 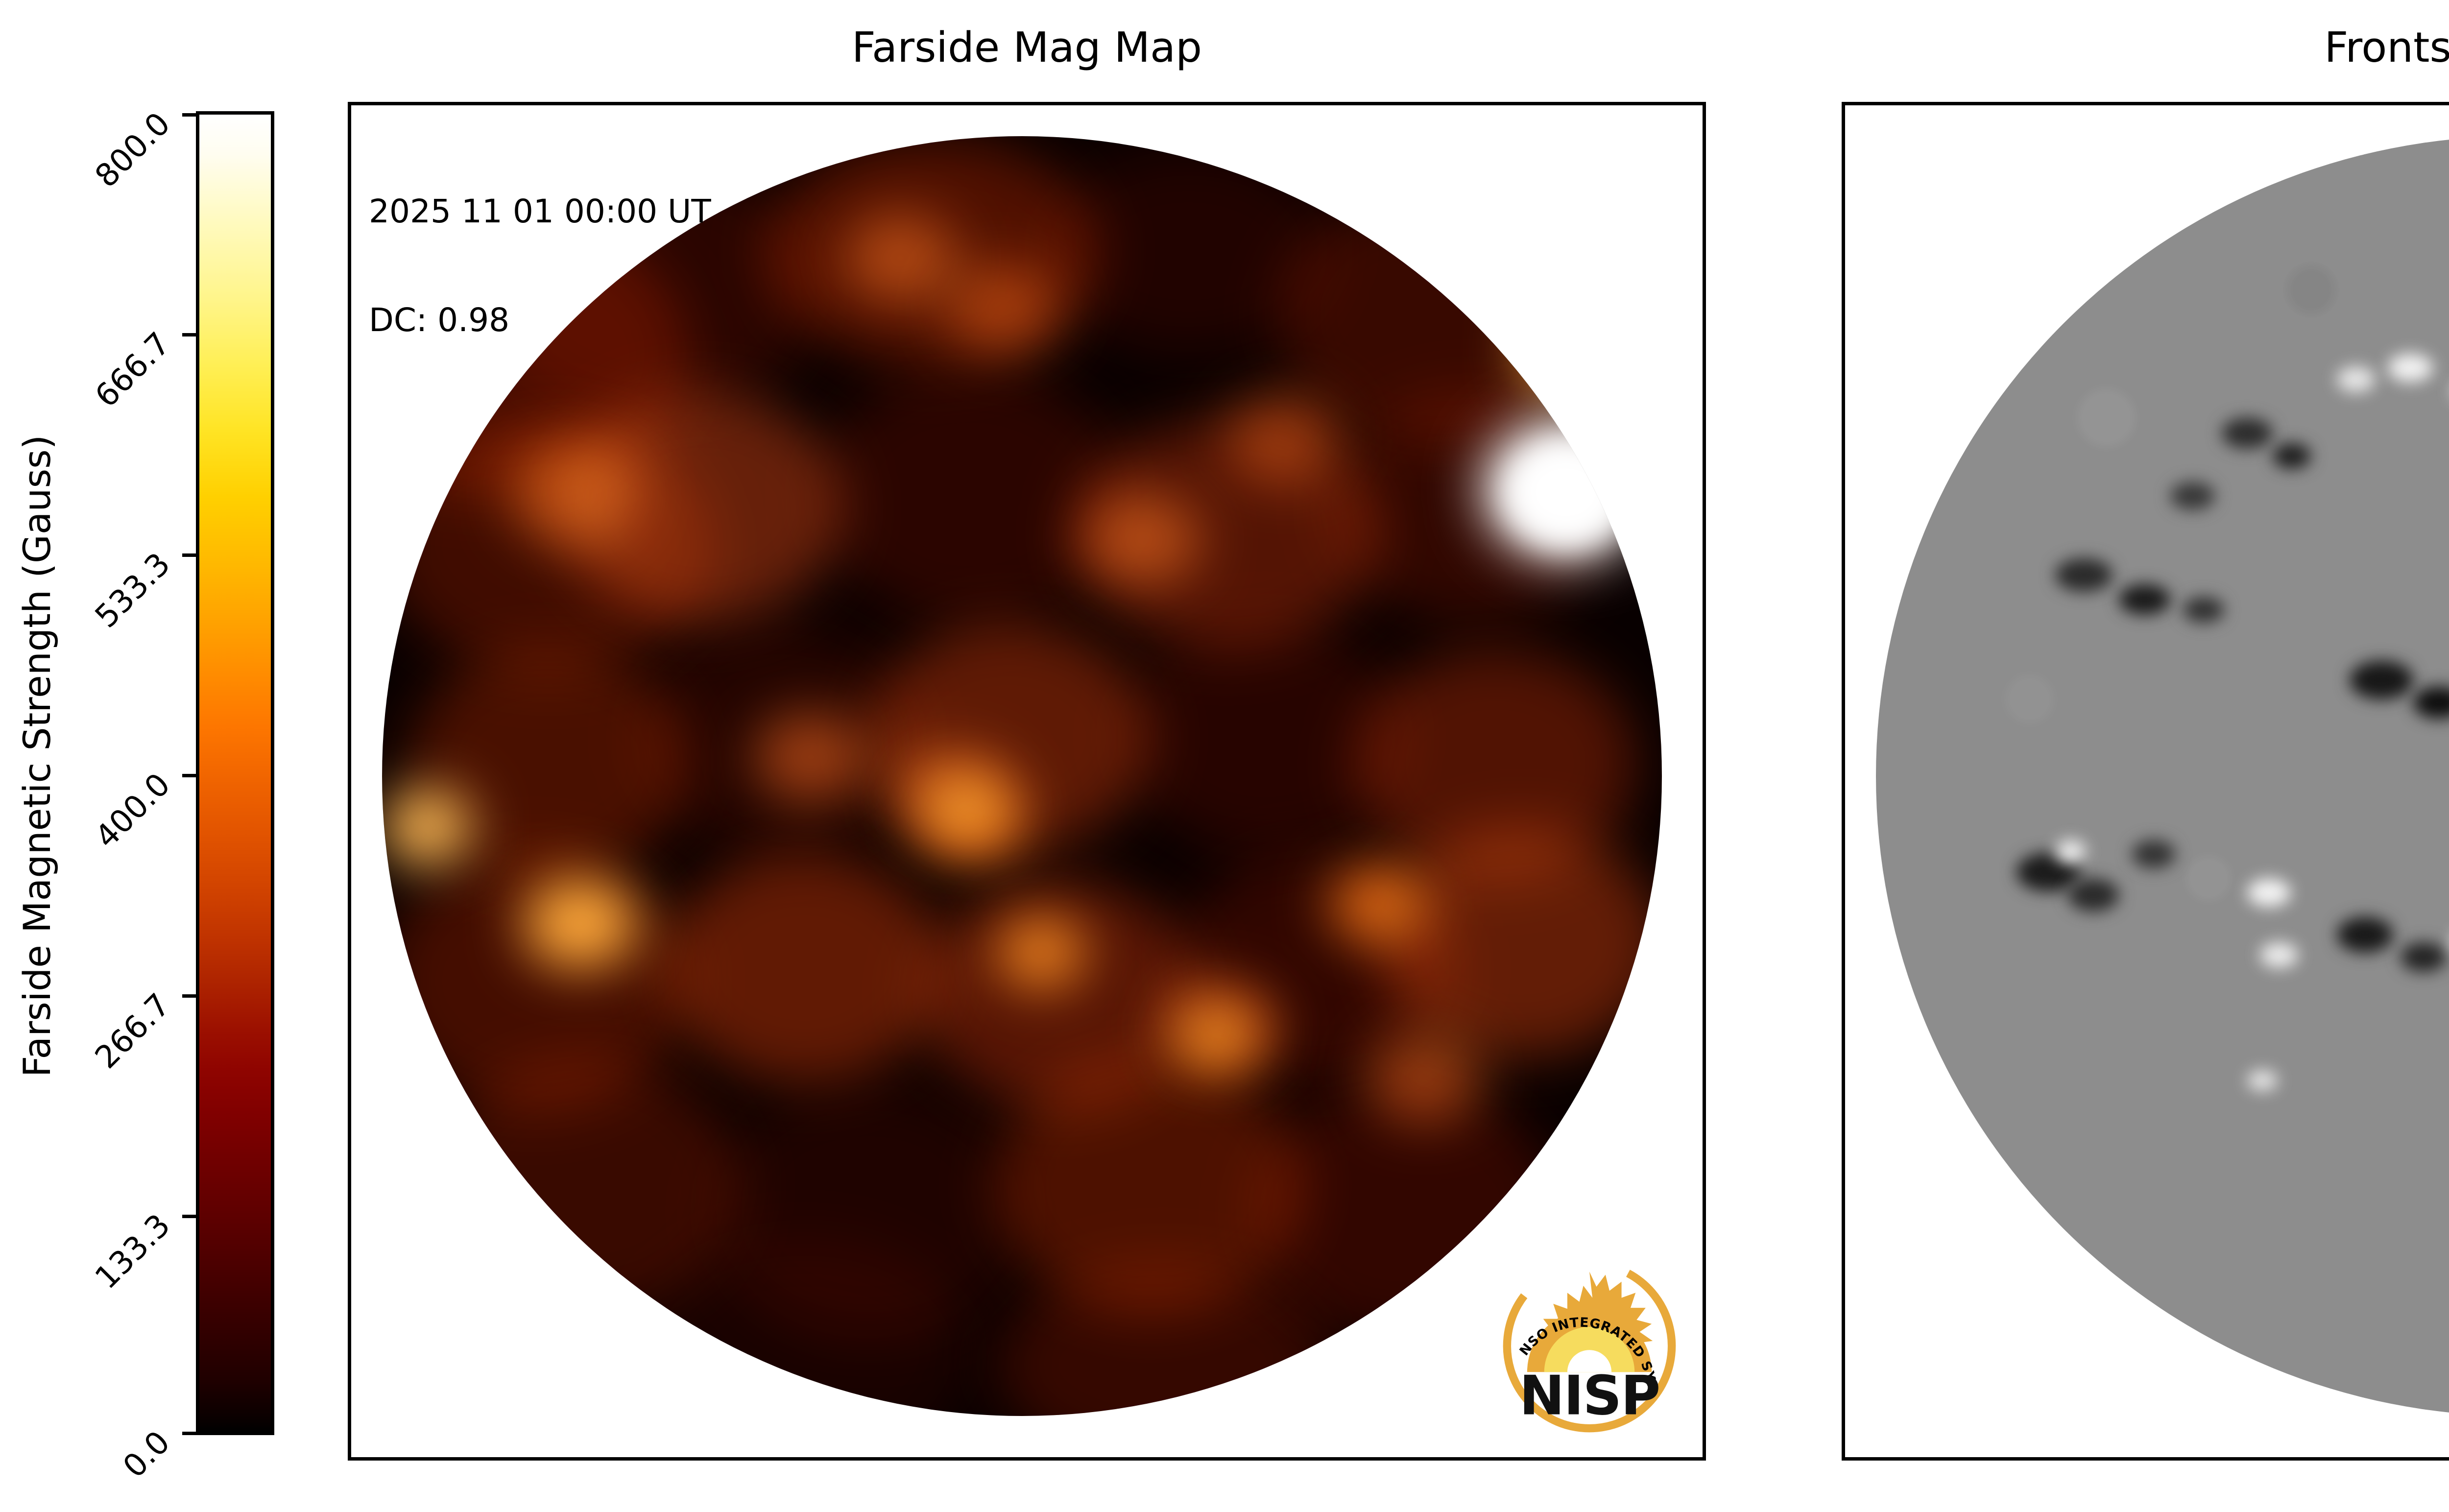 I want to click on colorbar-tick-label: 666.7, so click(x=132, y=370).